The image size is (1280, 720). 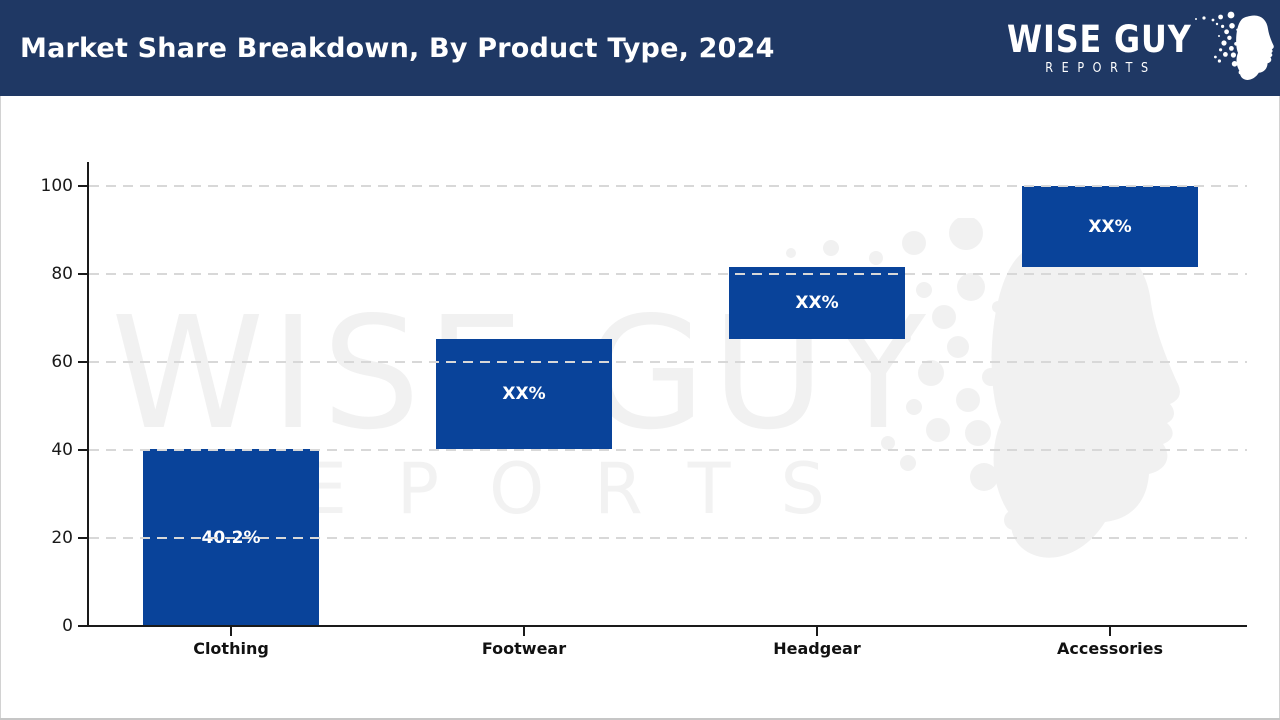 What do you see at coordinates (62, 274) in the screenshot?
I see `y-axis-tick-label: 80` at bounding box center [62, 274].